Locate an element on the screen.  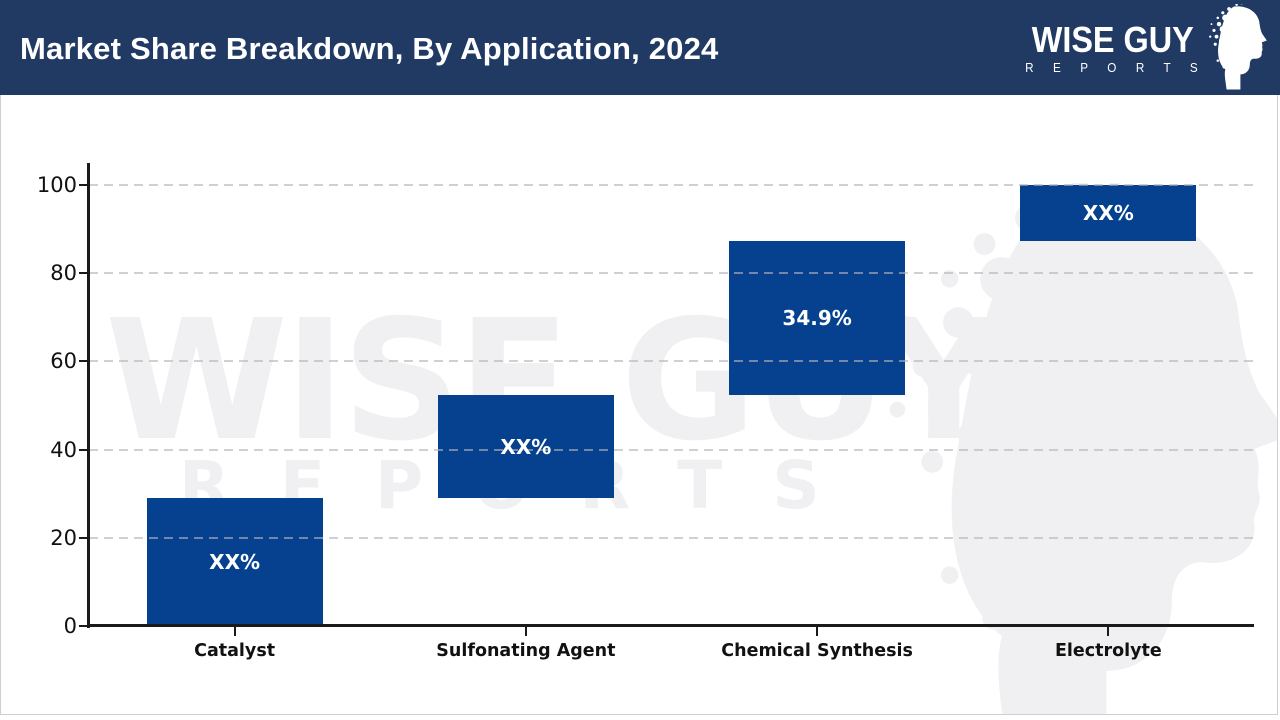
bar-catalyst is located at coordinates (234, 562).